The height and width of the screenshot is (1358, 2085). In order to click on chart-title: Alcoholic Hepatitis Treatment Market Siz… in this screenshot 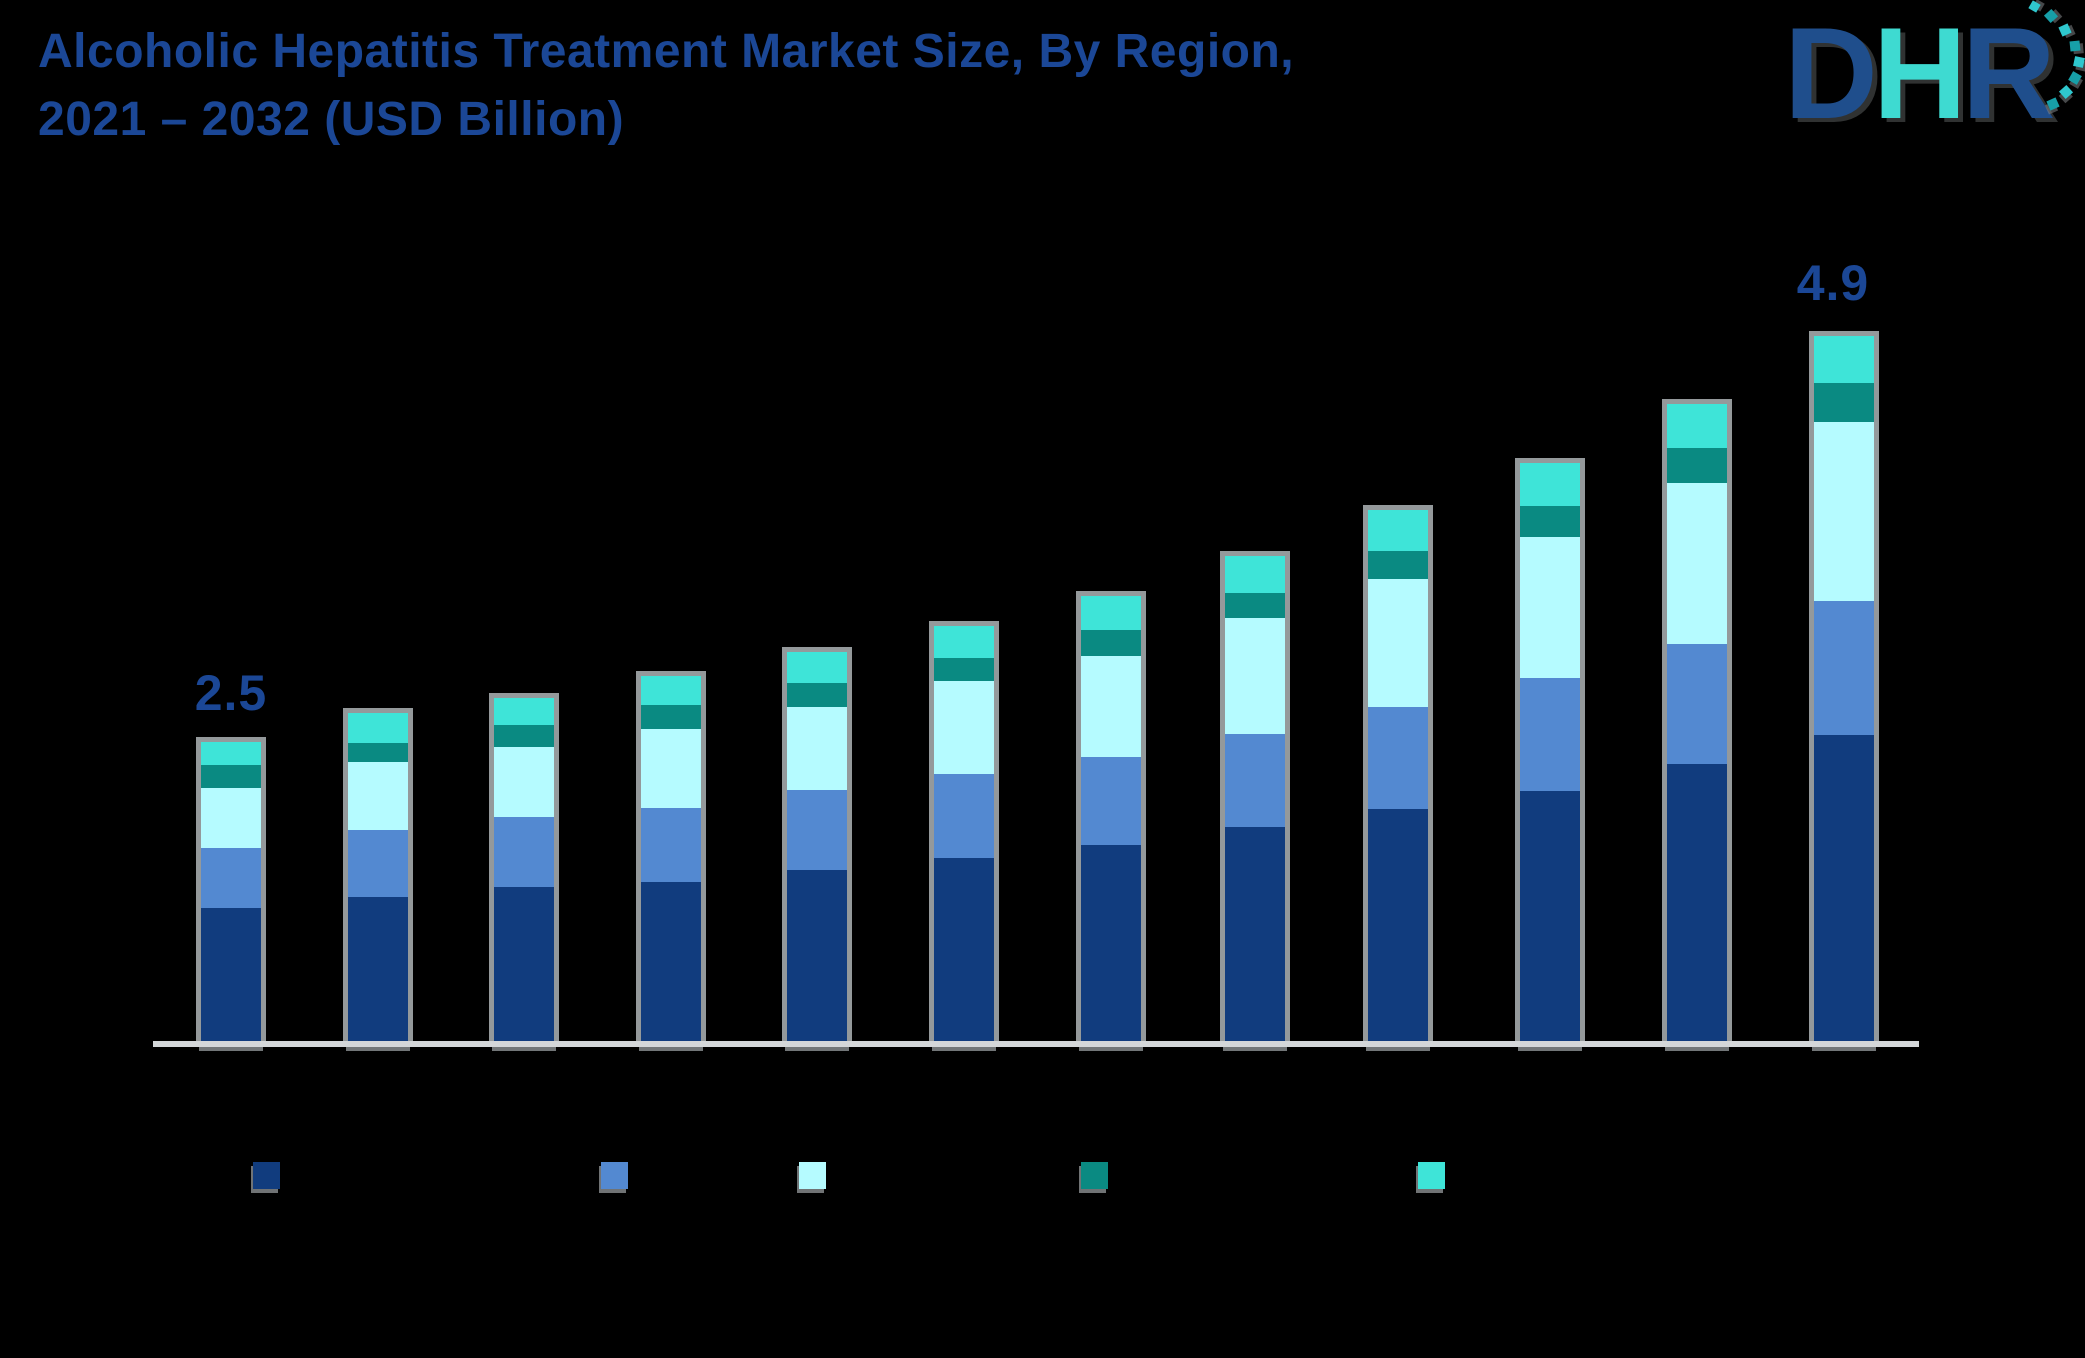, I will do `click(666, 86)`.